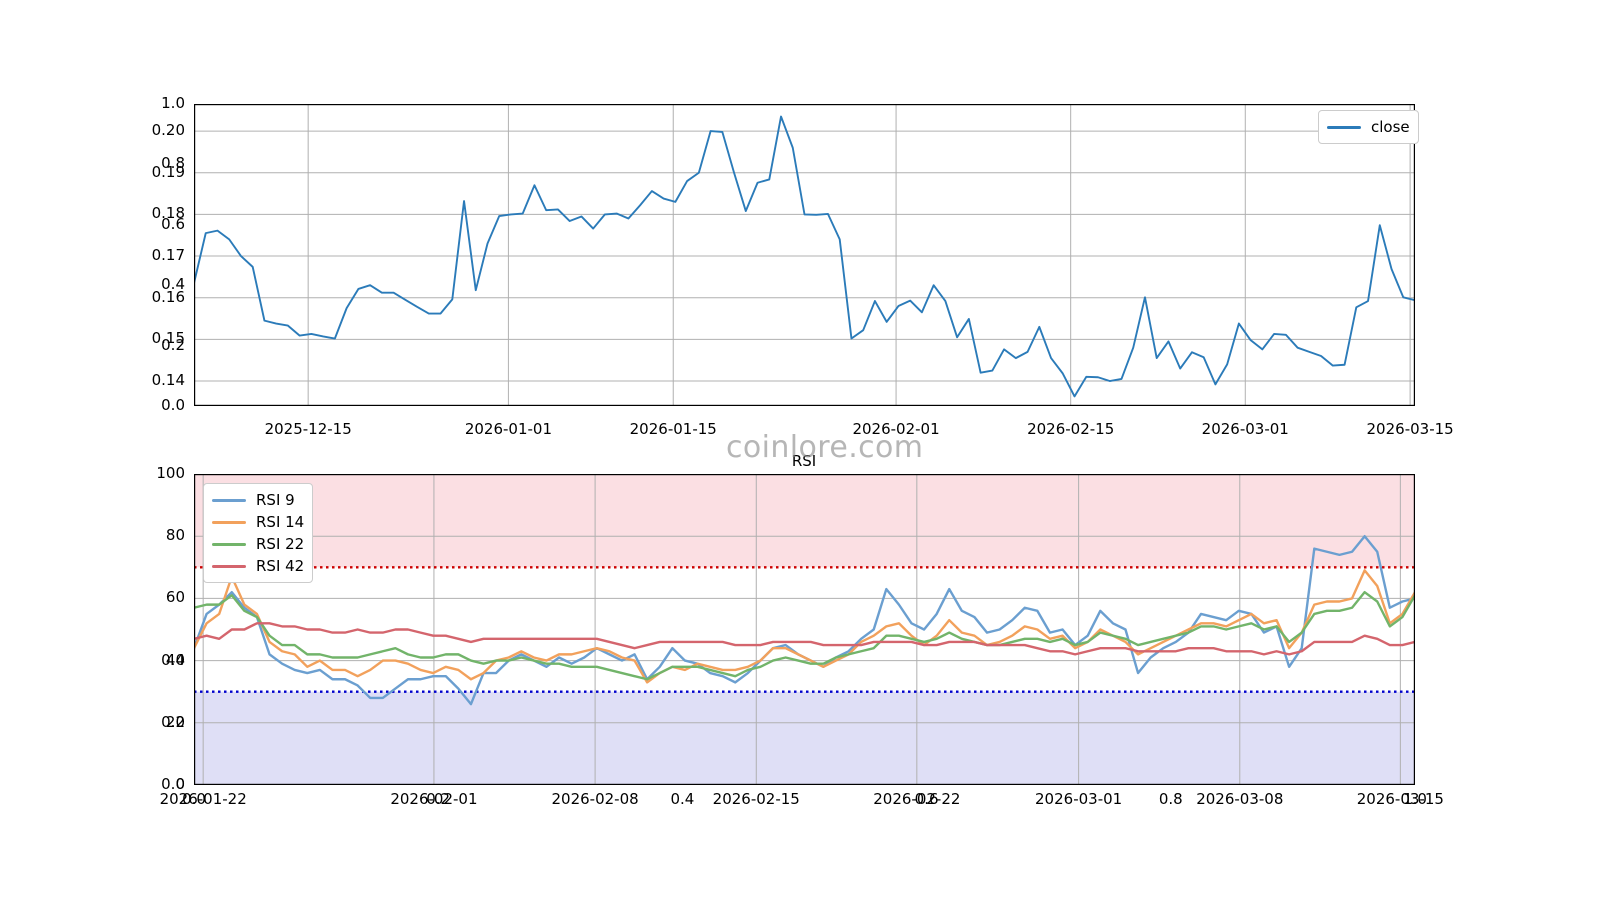 This screenshot has height=900, width=1600. I want to click on rsi-legend-item: RSI 14, so click(258, 522).